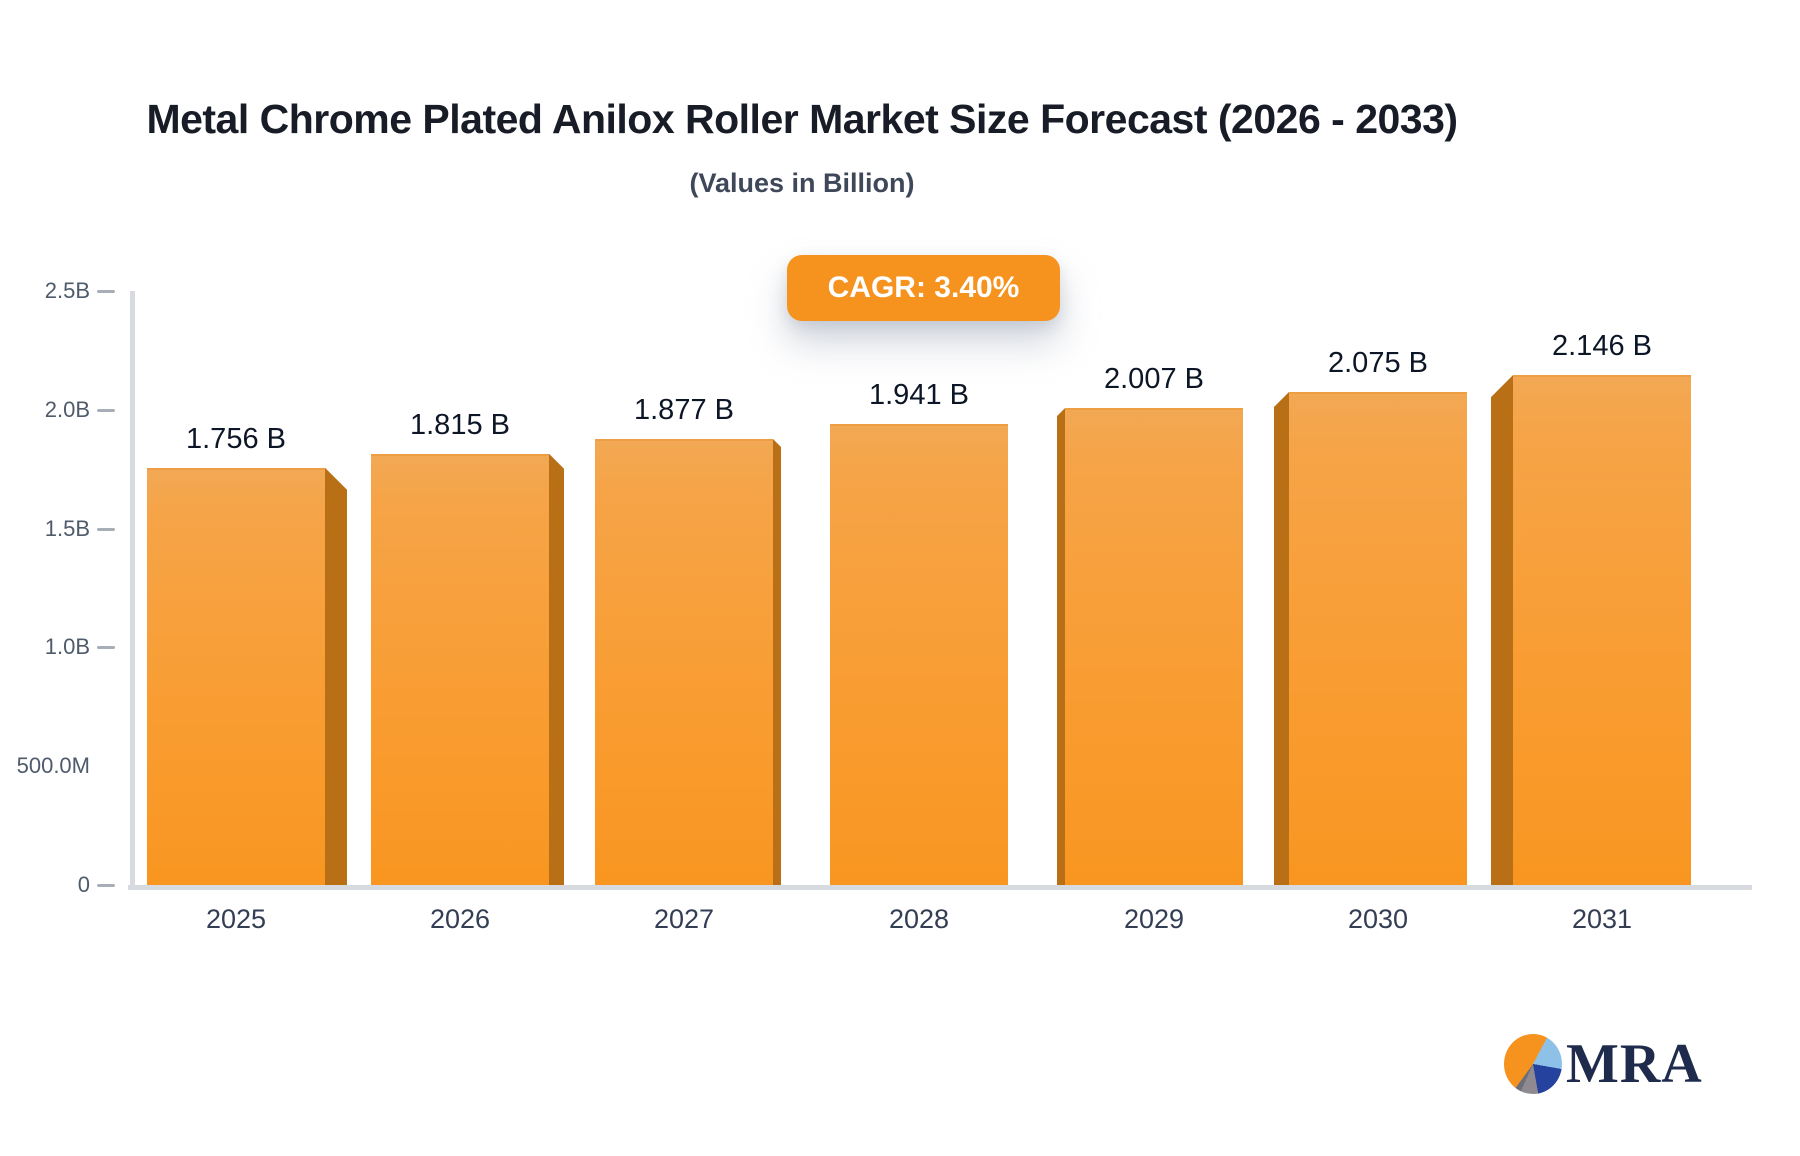  What do you see at coordinates (67, 409) in the screenshot?
I see `y-axis-label: 2.0B` at bounding box center [67, 409].